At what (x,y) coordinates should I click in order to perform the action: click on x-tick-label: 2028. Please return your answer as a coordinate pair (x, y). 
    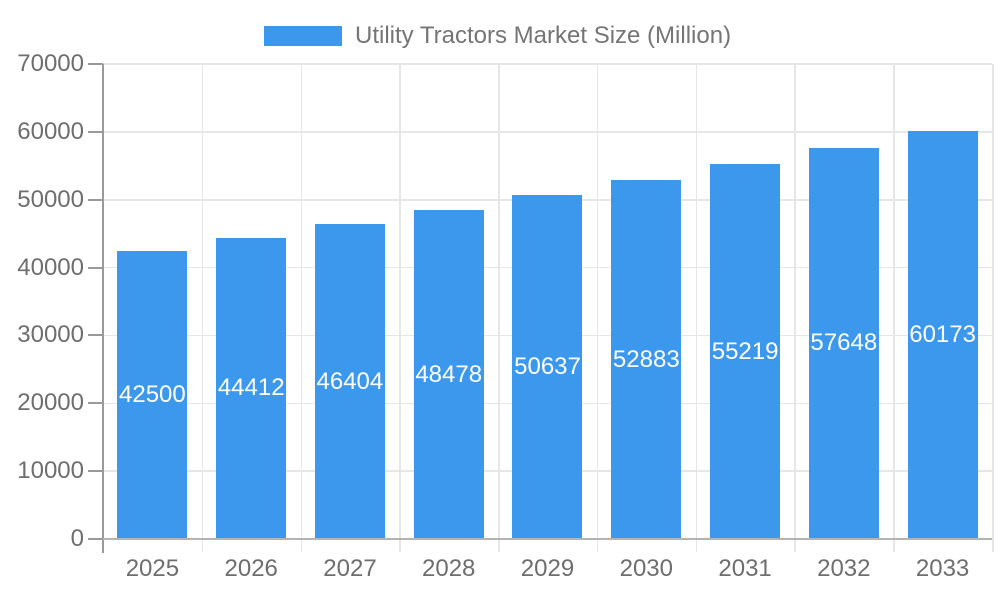
    Looking at the image, I should click on (449, 568).